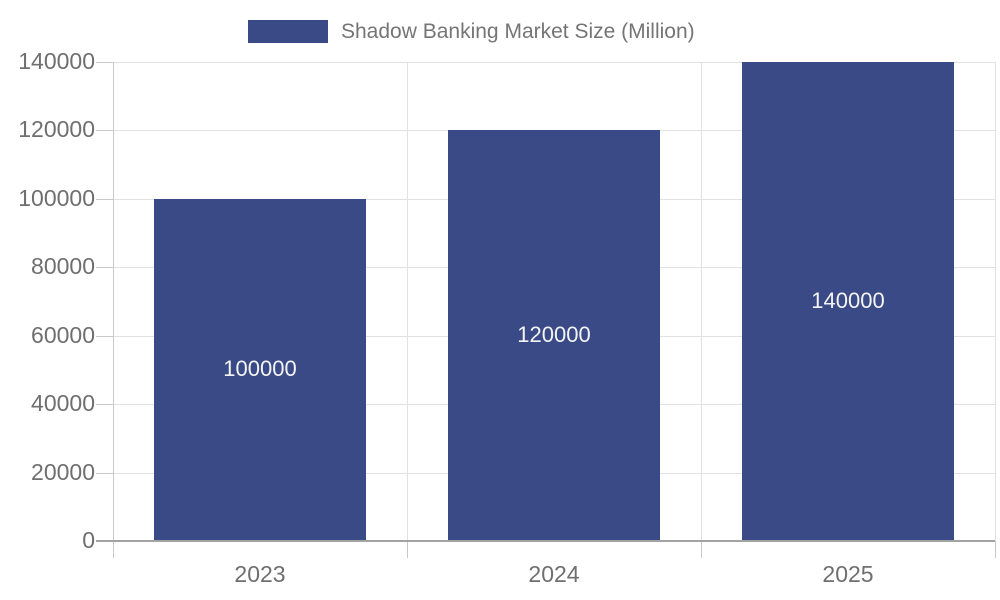 This screenshot has width=1000, height=600. I want to click on y-tick-label: 0, so click(88, 540).